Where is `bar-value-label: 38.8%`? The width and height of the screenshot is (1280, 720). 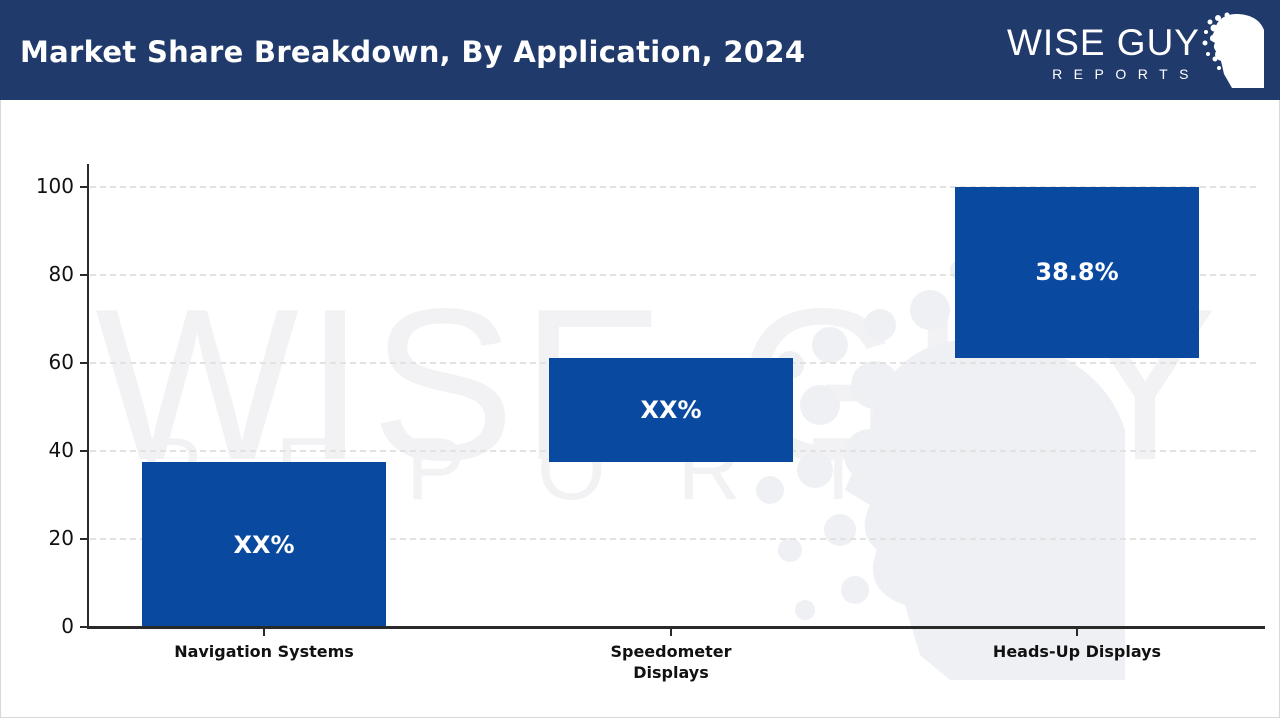 bar-value-label: 38.8% is located at coordinates (1077, 272).